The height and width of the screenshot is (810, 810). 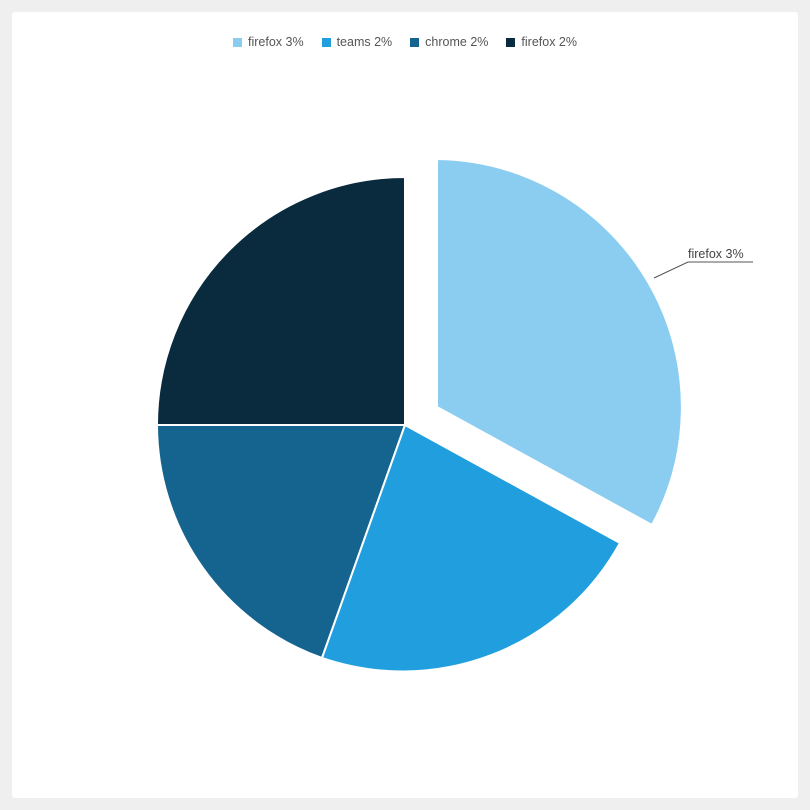 I want to click on callout-leader-line, so click(x=703, y=270).